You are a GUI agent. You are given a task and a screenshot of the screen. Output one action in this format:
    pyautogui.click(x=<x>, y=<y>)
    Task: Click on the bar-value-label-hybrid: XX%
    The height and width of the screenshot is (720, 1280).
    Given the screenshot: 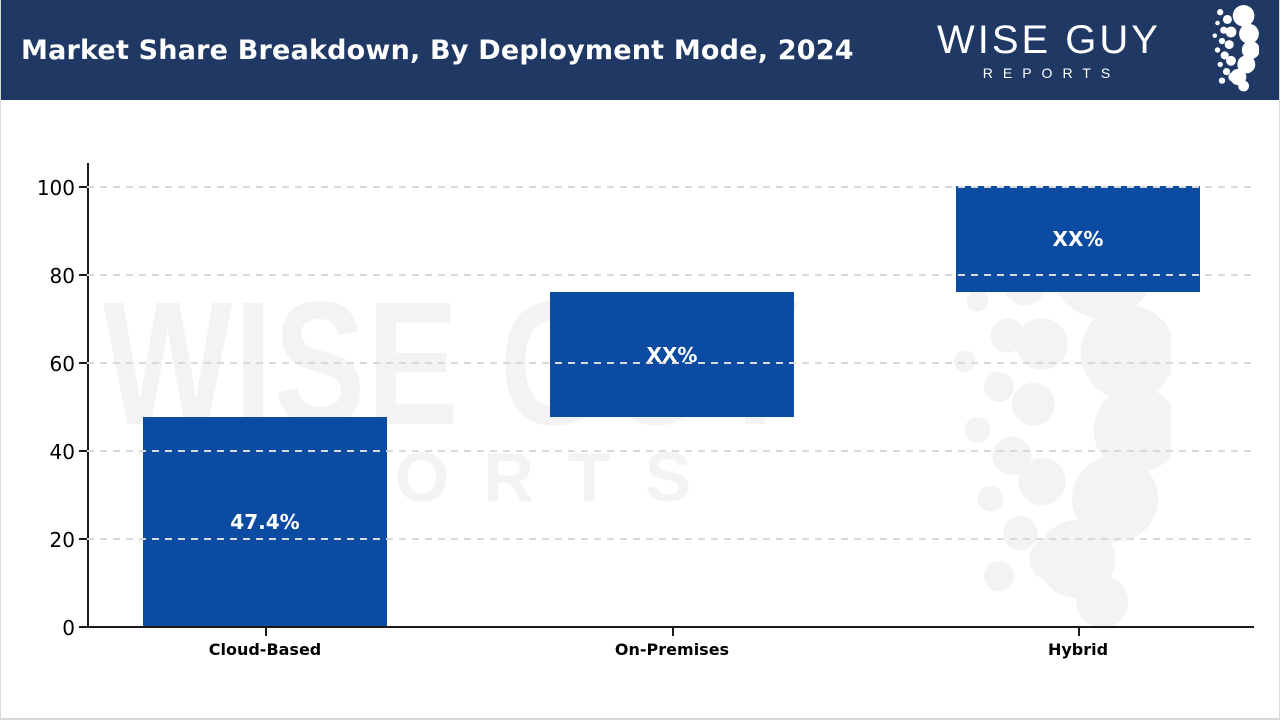 What is the action you would take?
    pyautogui.click(x=1078, y=238)
    